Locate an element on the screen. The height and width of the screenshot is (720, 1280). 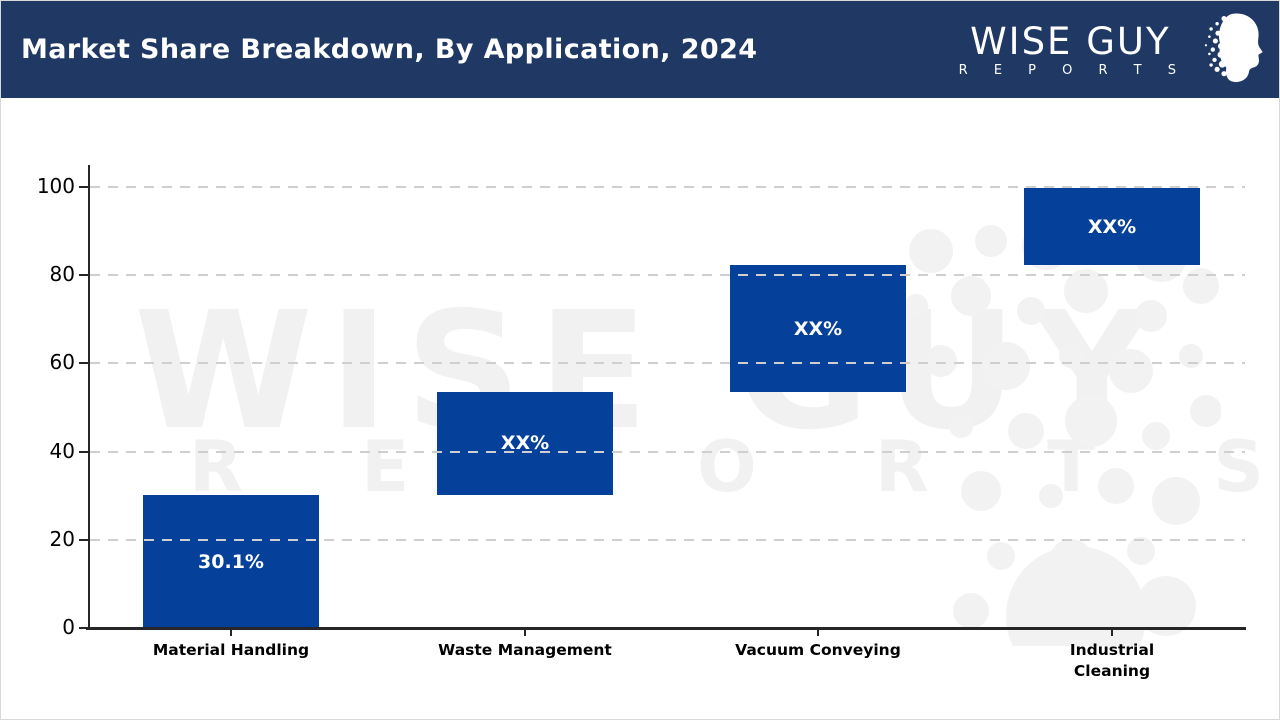
y-tick-label: 20 is located at coordinates (62, 538).